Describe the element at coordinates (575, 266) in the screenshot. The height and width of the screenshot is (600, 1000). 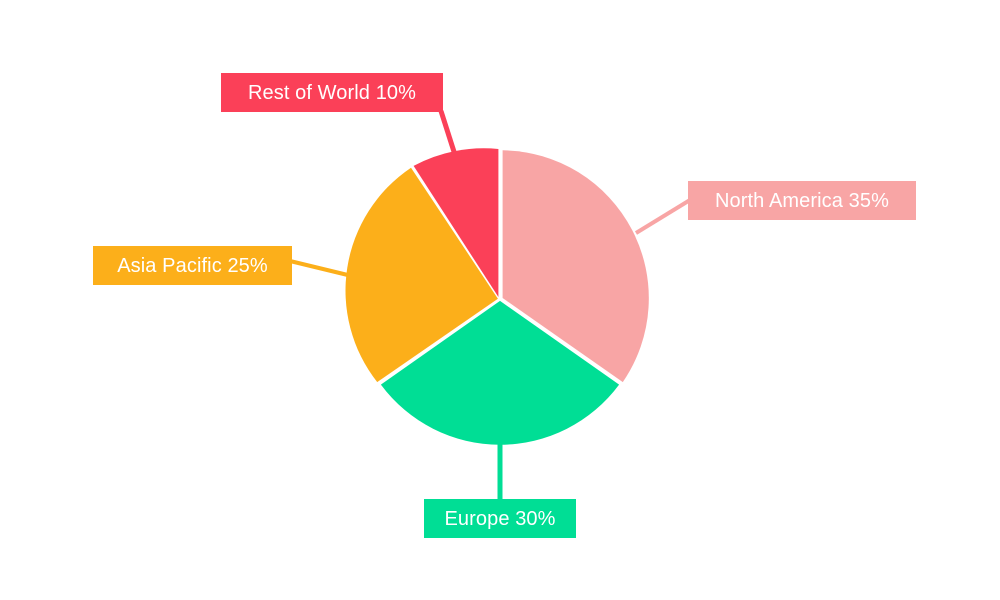
I see `pie-slice-north-america` at that location.